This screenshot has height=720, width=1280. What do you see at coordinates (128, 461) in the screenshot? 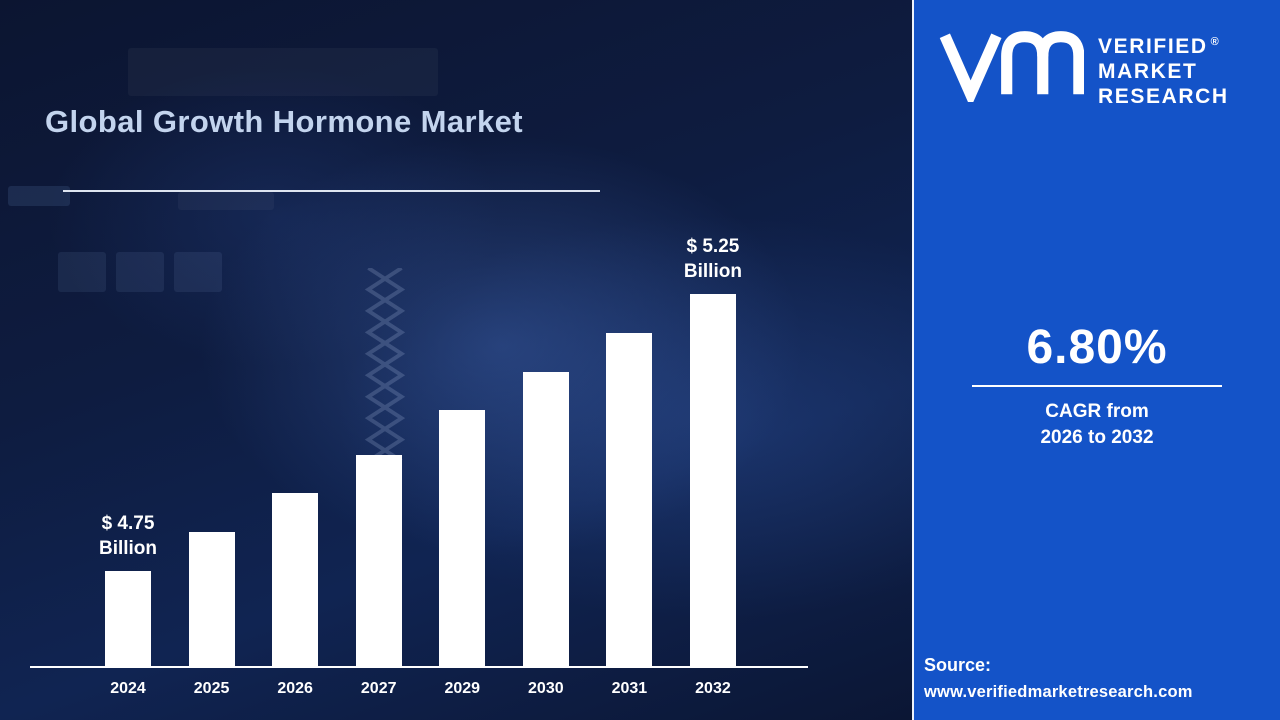
I see `bar-column: $ 4.75 Billion 2024` at bounding box center [128, 461].